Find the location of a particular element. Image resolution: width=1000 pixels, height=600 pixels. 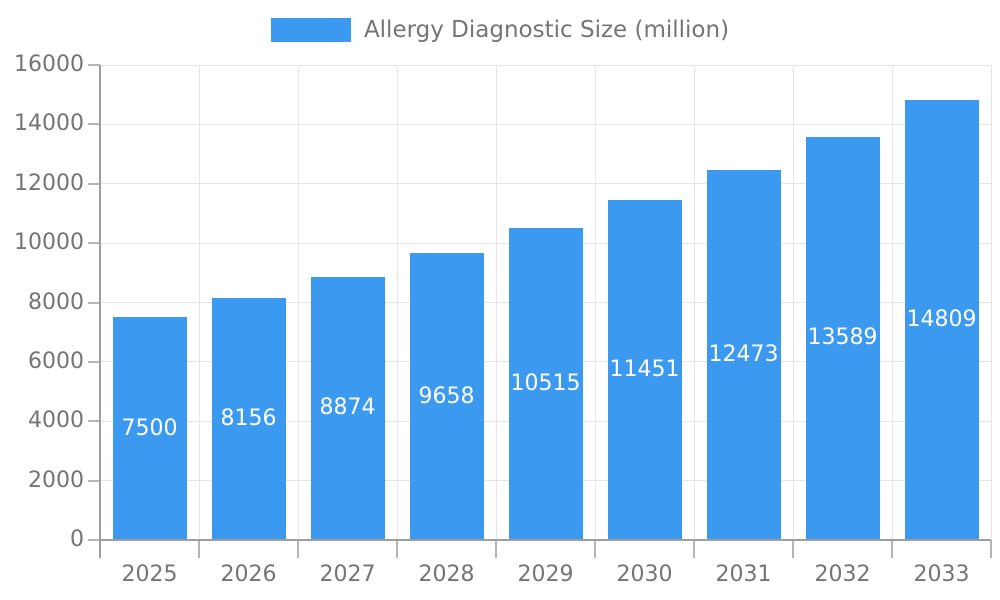

bar-value-label: 11451 is located at coordinates (644, 370).